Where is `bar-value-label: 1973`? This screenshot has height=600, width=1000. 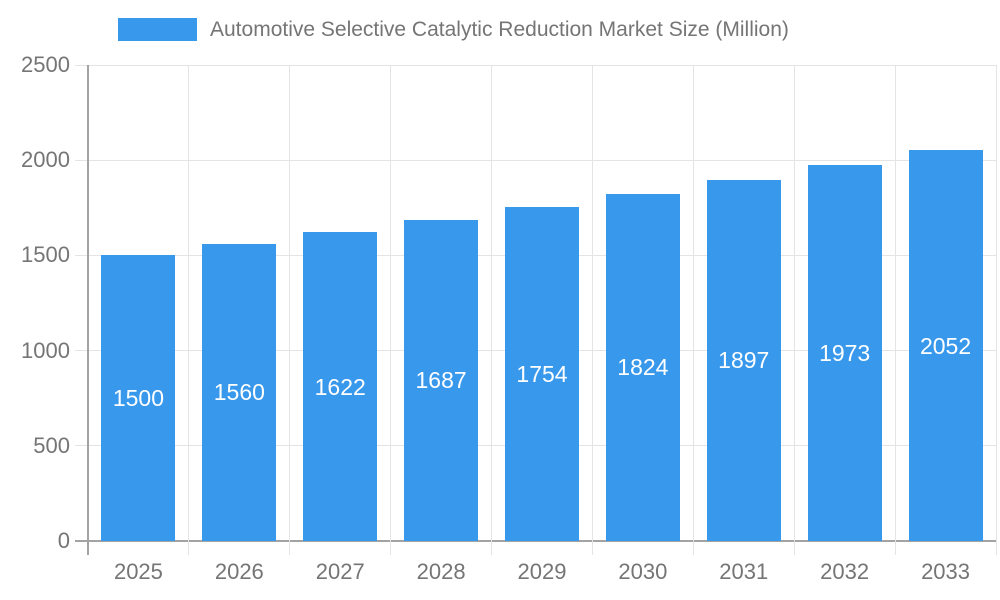
bar-value-label: 1973 is located at coordinates (845, 353).